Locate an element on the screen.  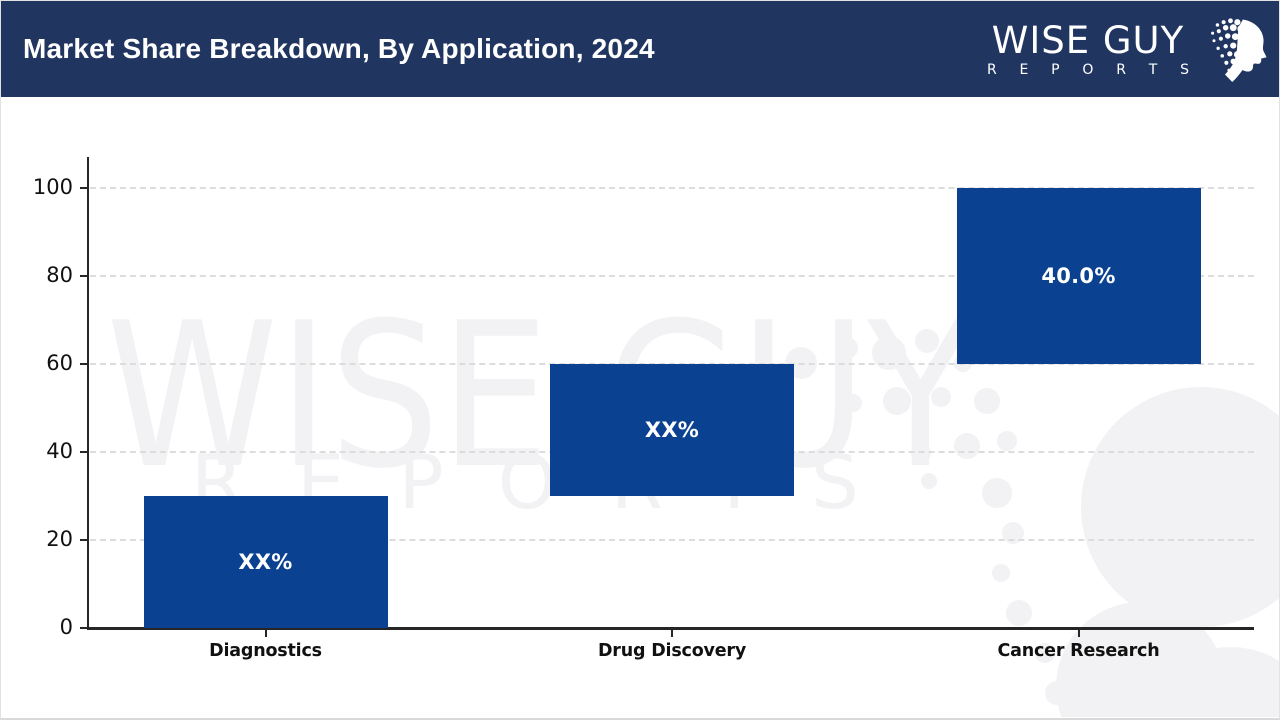
bar: 40.0% is located at coordinates (1078, 276).